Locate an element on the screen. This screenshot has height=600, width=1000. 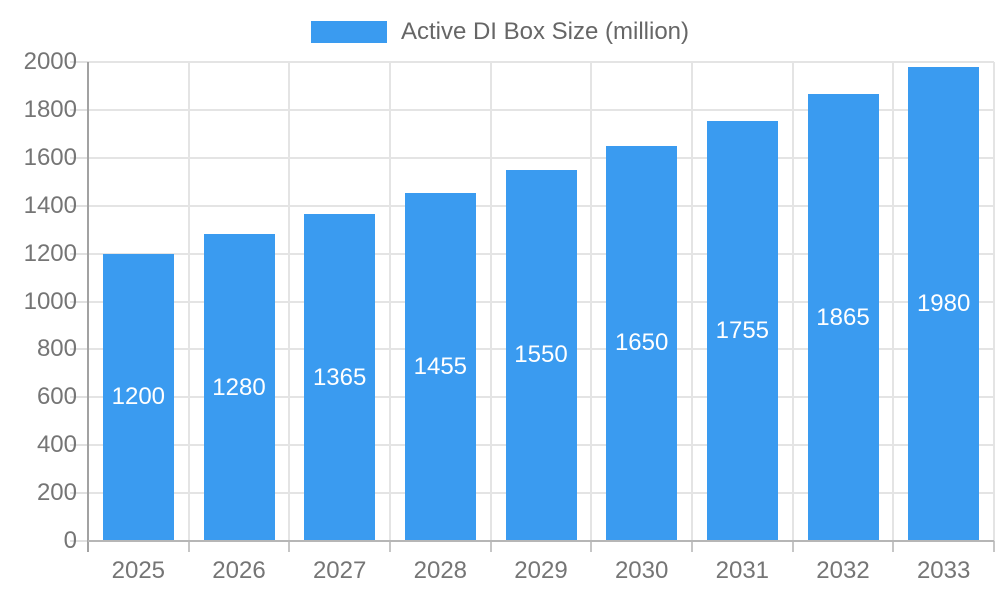
y-tick-label: 2000 is located at coordinates (50, 61).